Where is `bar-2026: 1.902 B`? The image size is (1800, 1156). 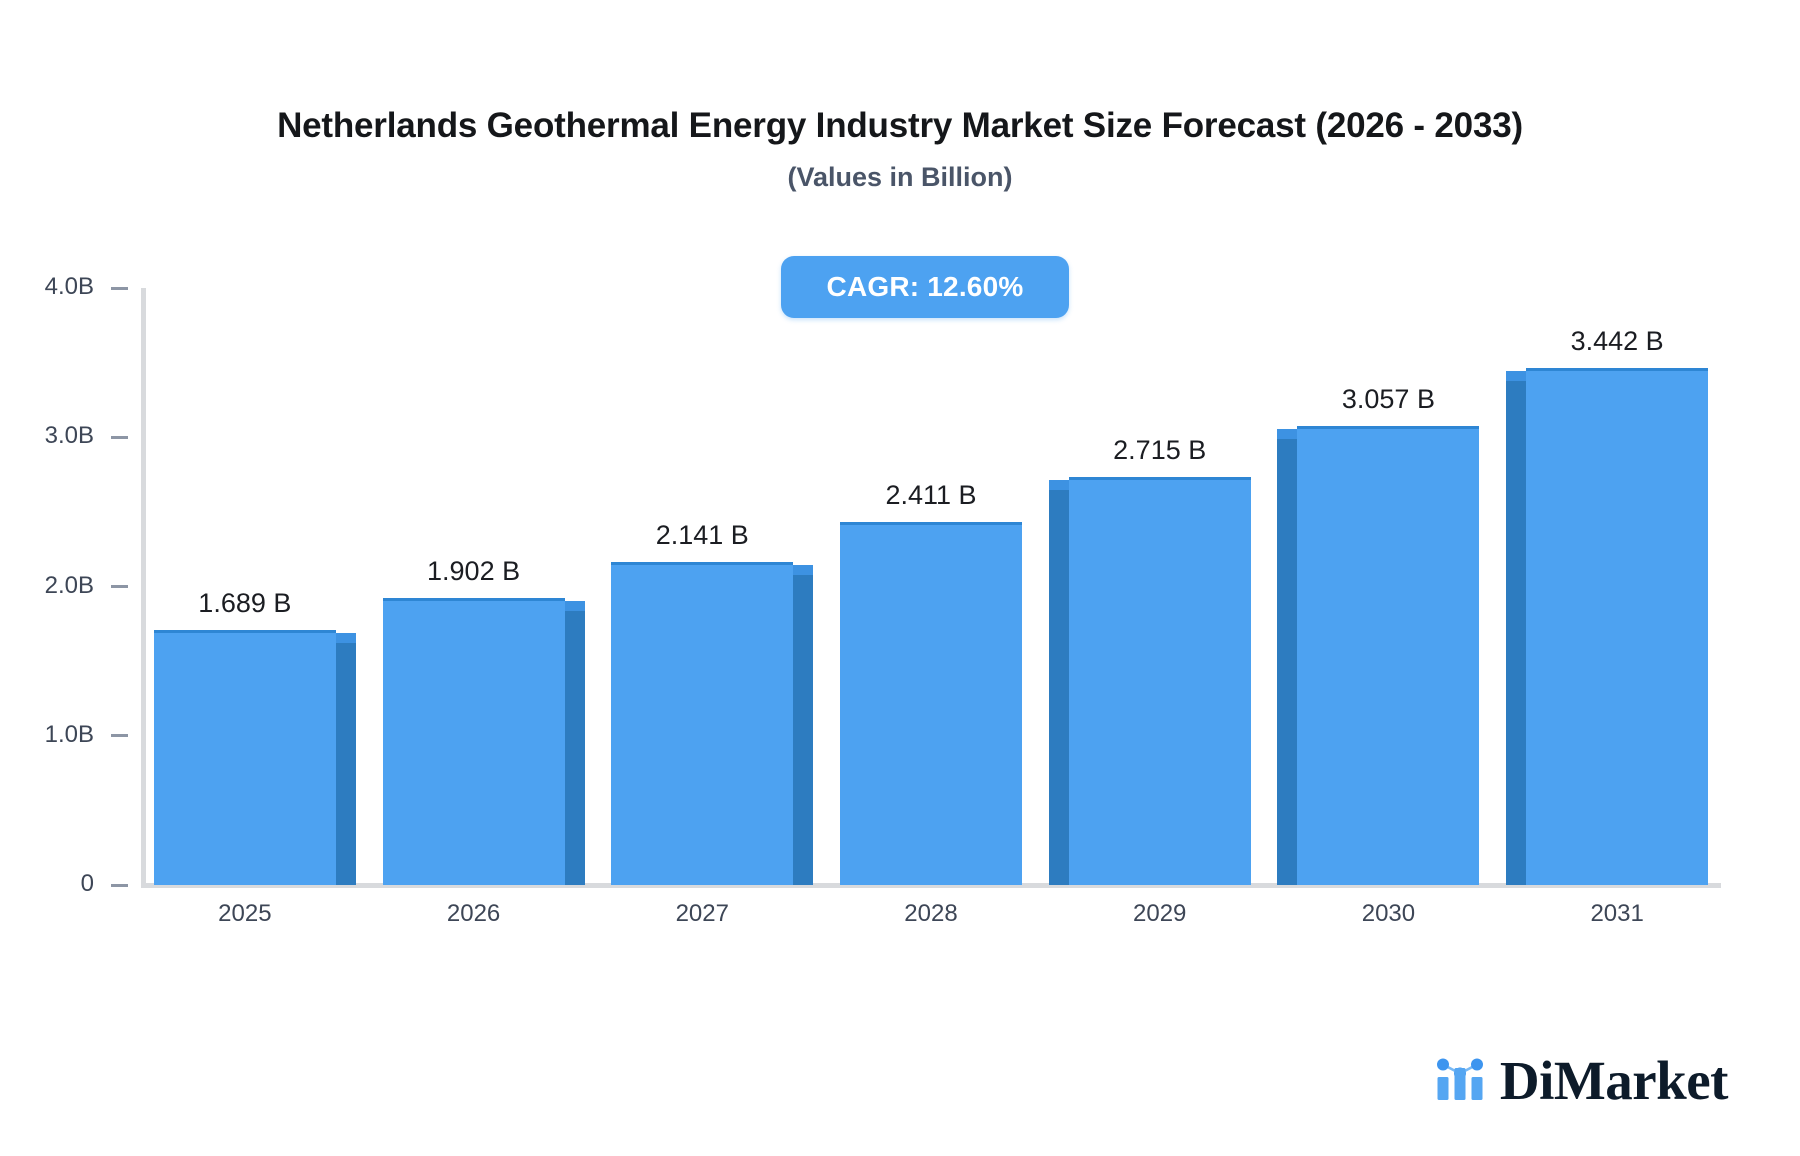
bar-2026: 1.902 B is located at coordinates (483, 720).